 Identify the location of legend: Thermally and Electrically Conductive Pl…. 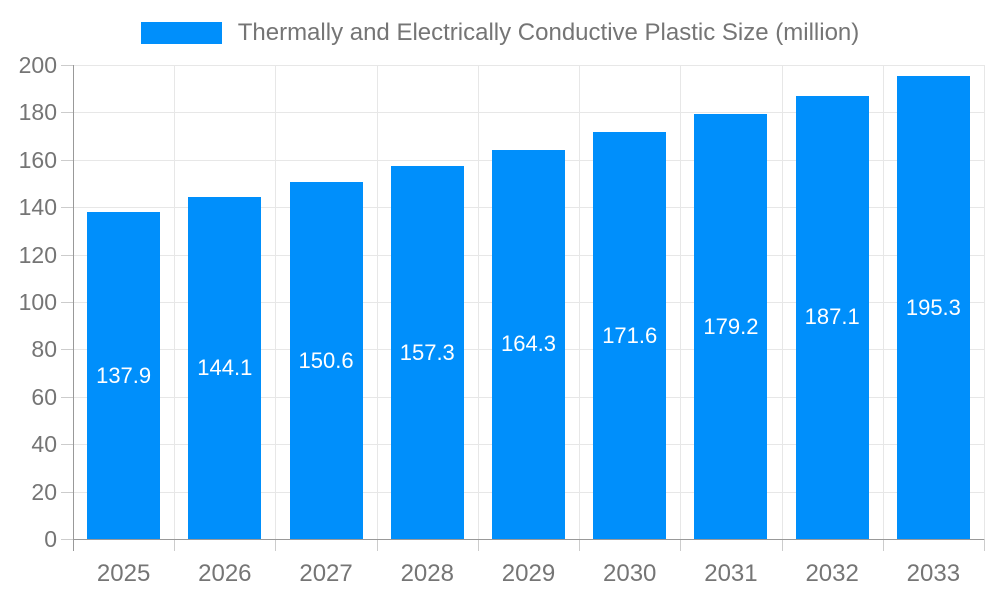
(500, 33).